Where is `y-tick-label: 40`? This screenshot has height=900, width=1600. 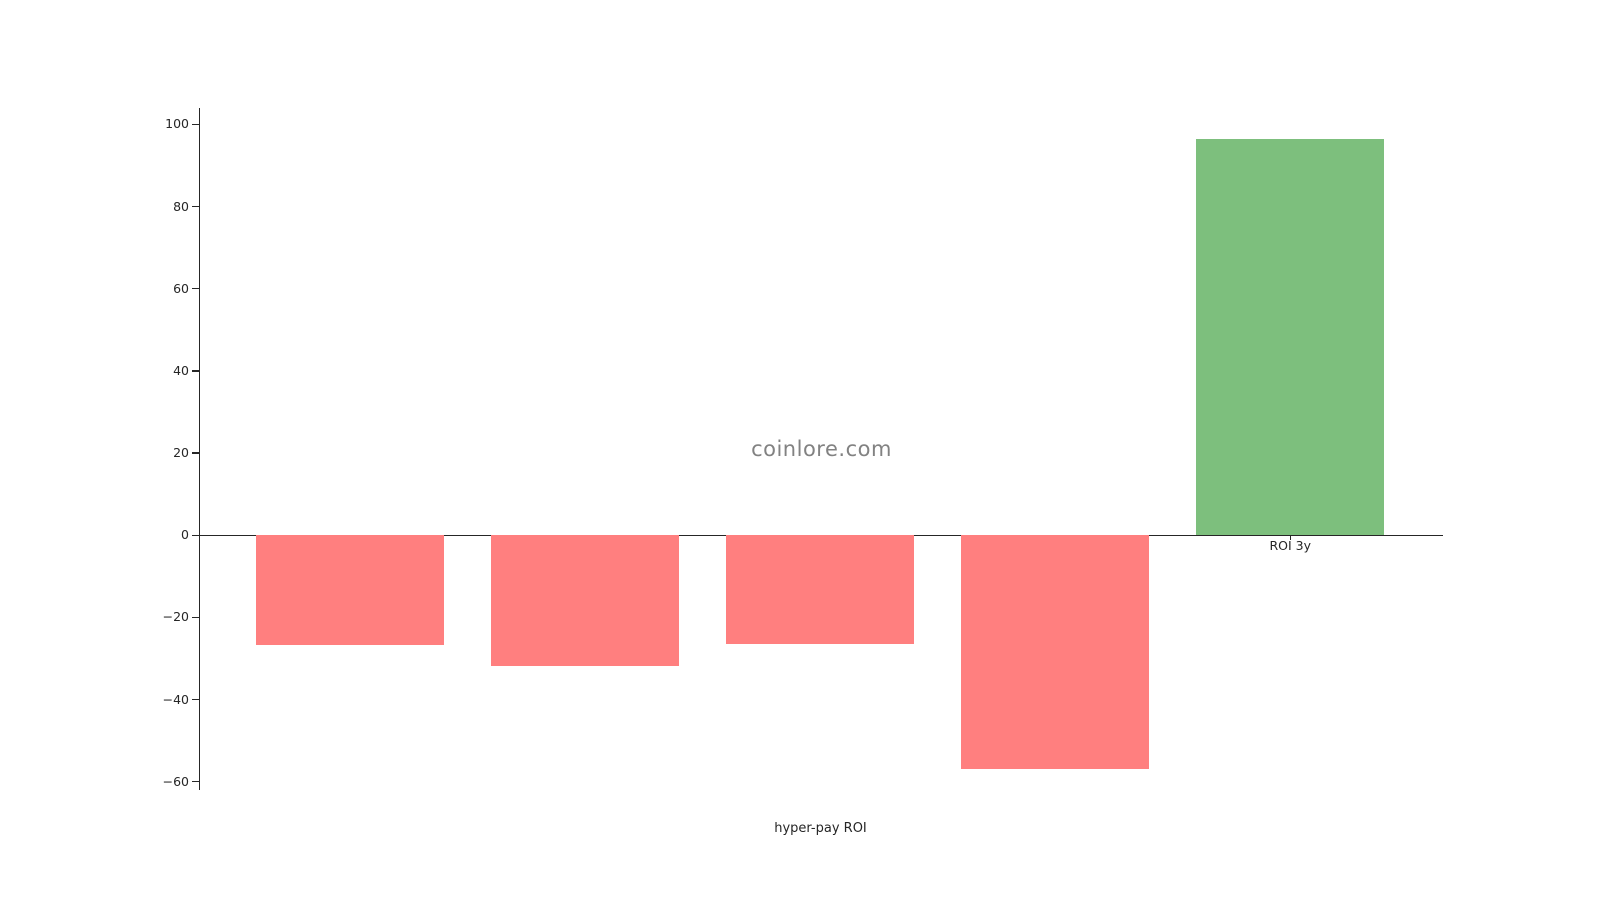 y-tick-label: 40 is located at coordinates (181, 370).